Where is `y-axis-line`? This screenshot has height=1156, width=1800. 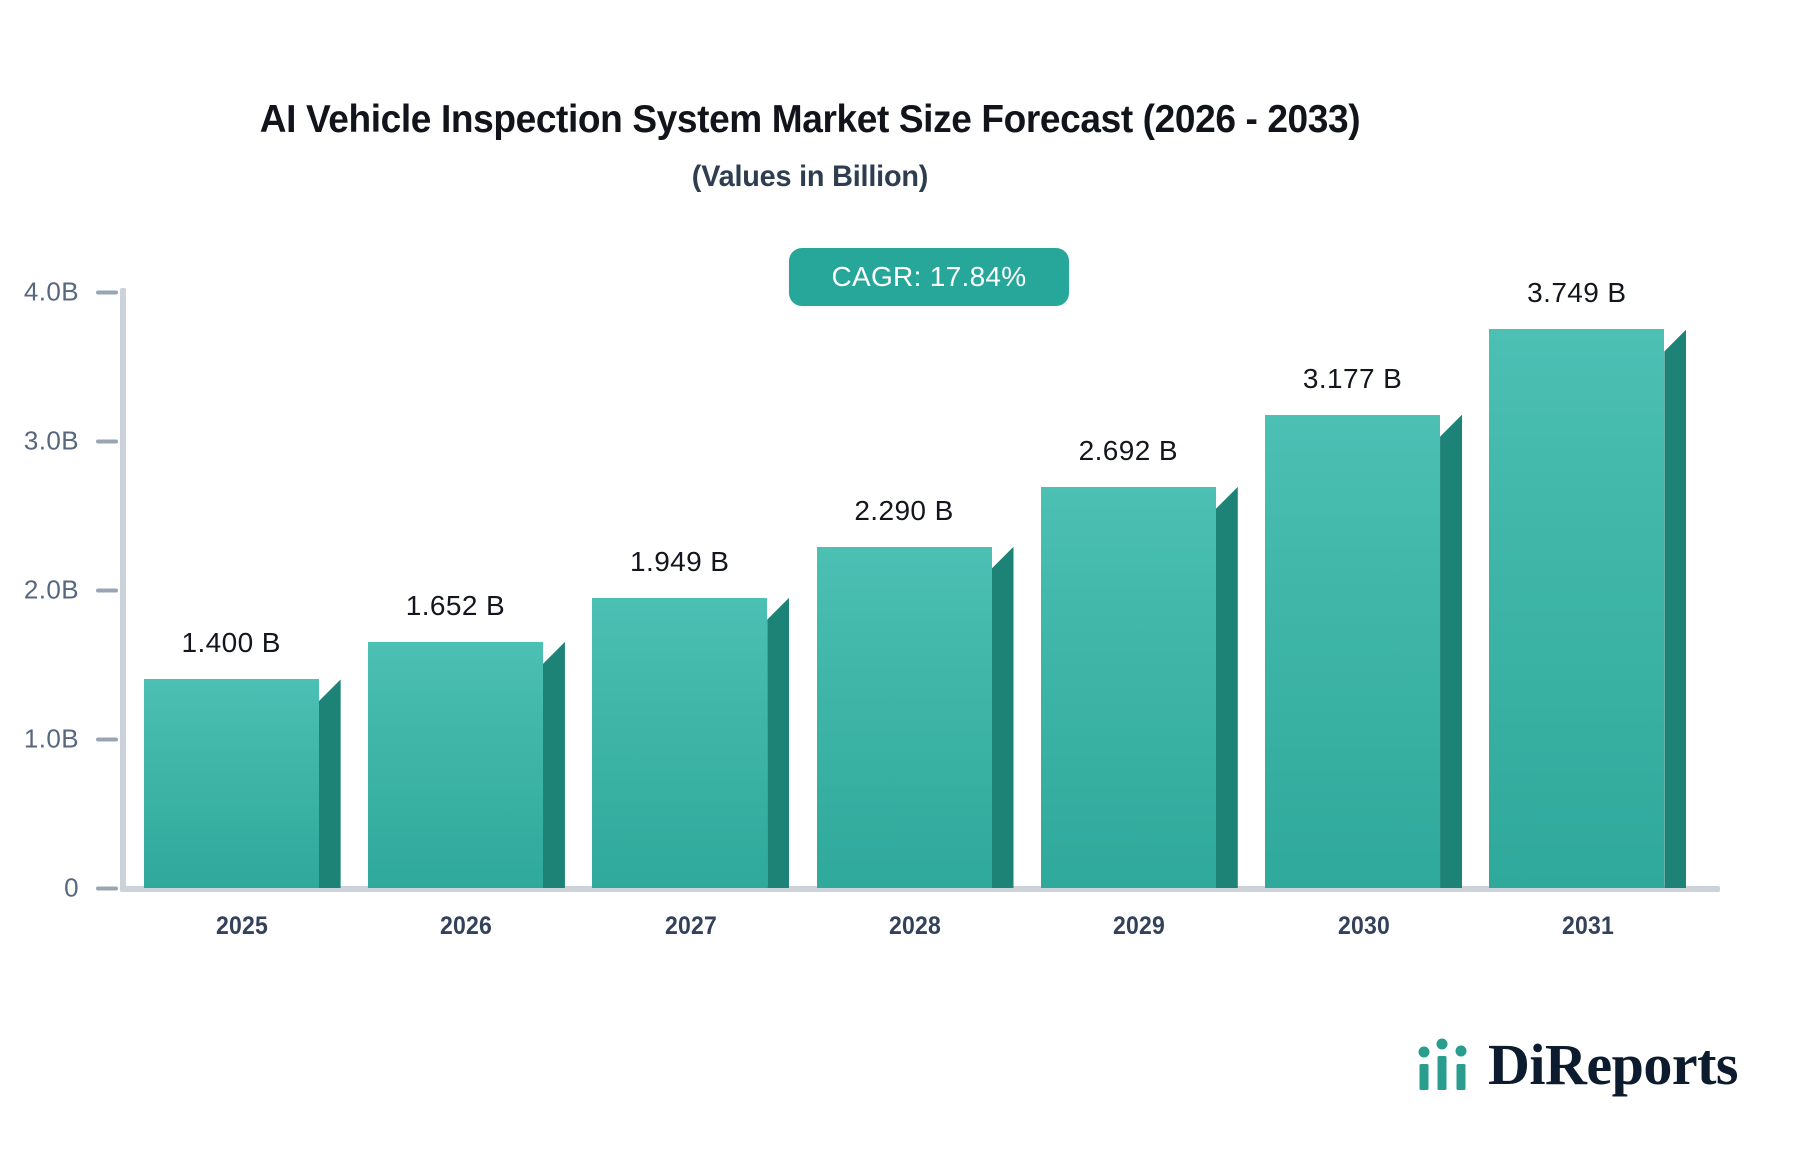
y-axis-line is located at coordinates (123, 590).